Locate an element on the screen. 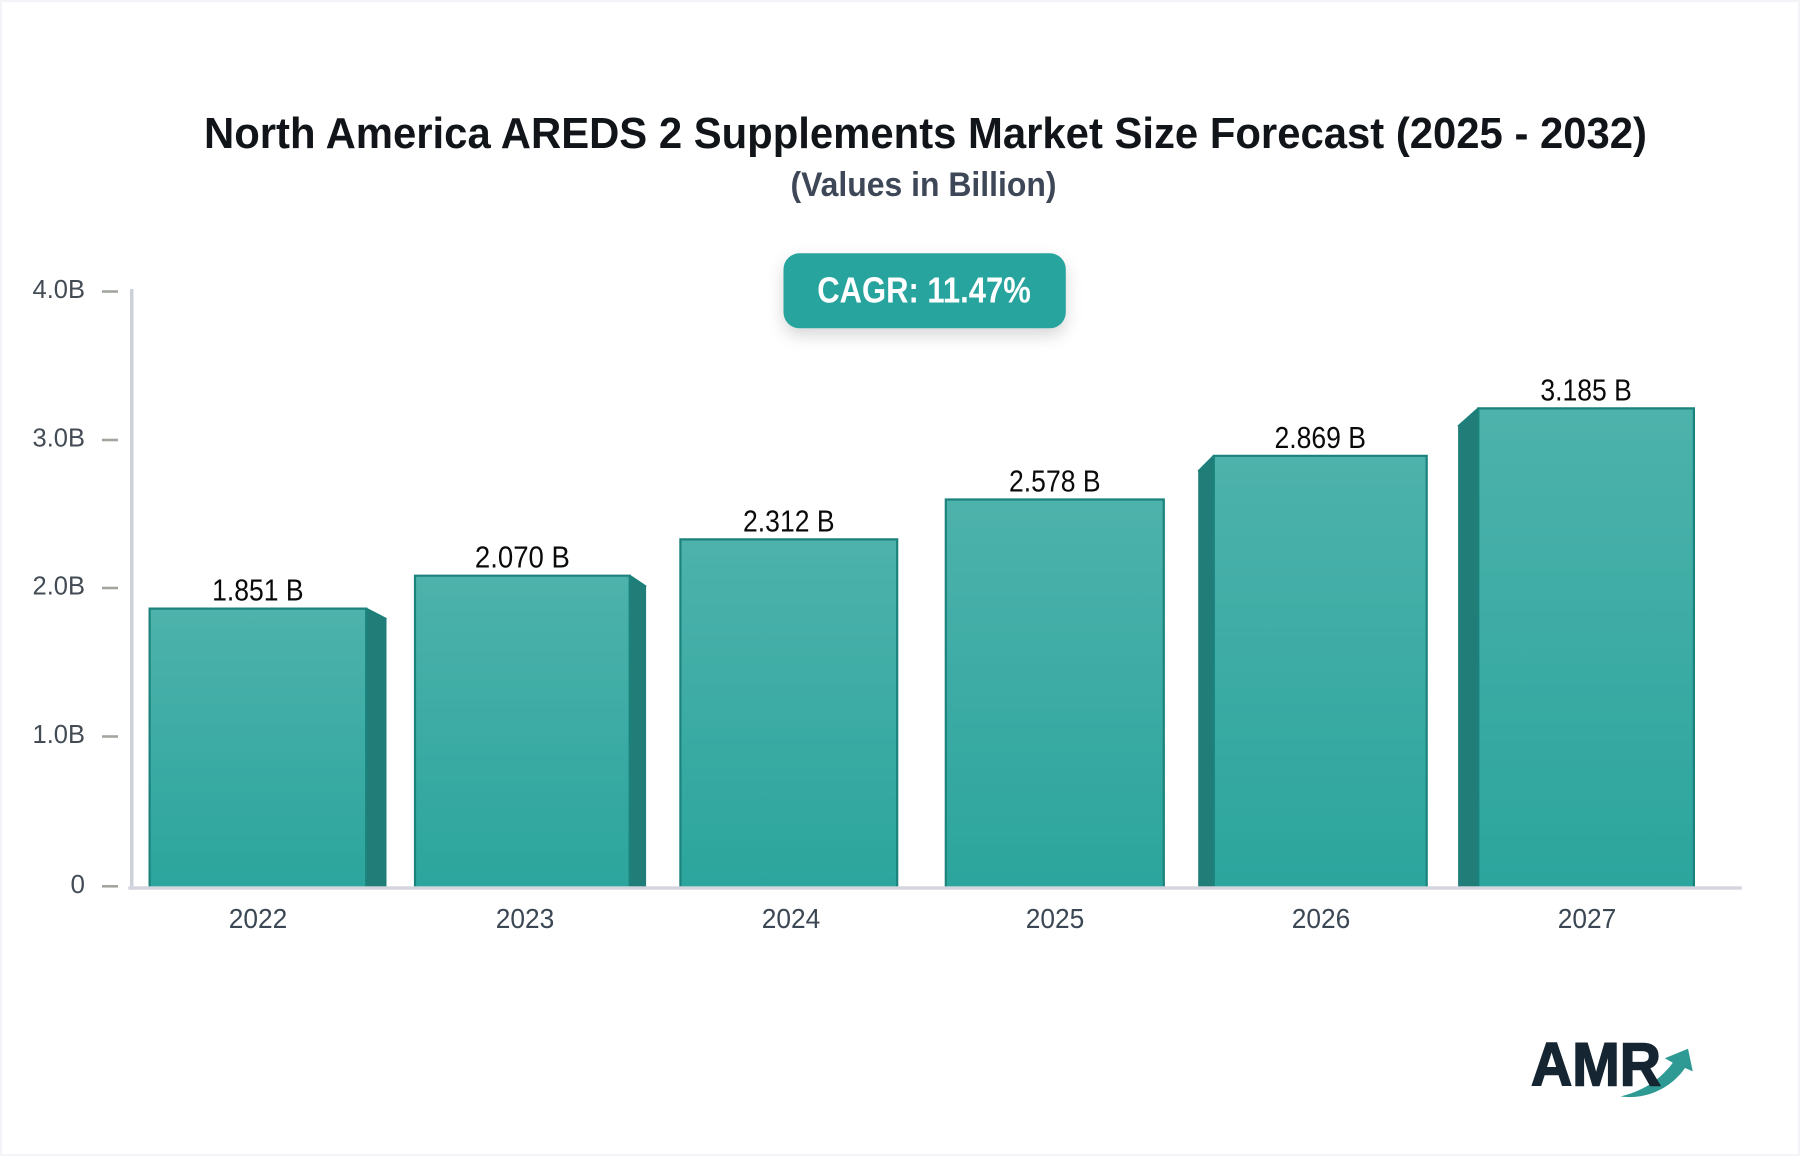 The width and height of the screenshot is (1800, 1156). svg-text: AMR is located at coordinates (1596, 1065).